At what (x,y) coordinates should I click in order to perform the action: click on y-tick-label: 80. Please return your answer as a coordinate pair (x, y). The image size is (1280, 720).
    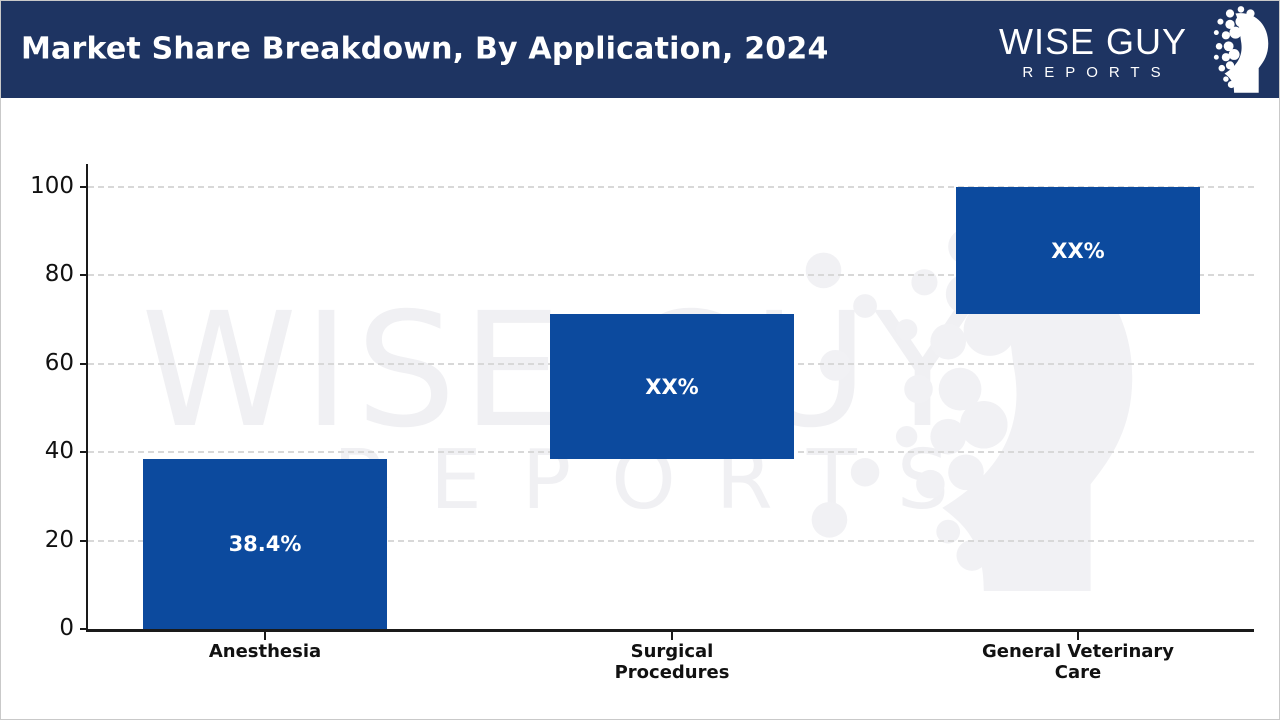
    Looking at the image, I should click on (59, 274).